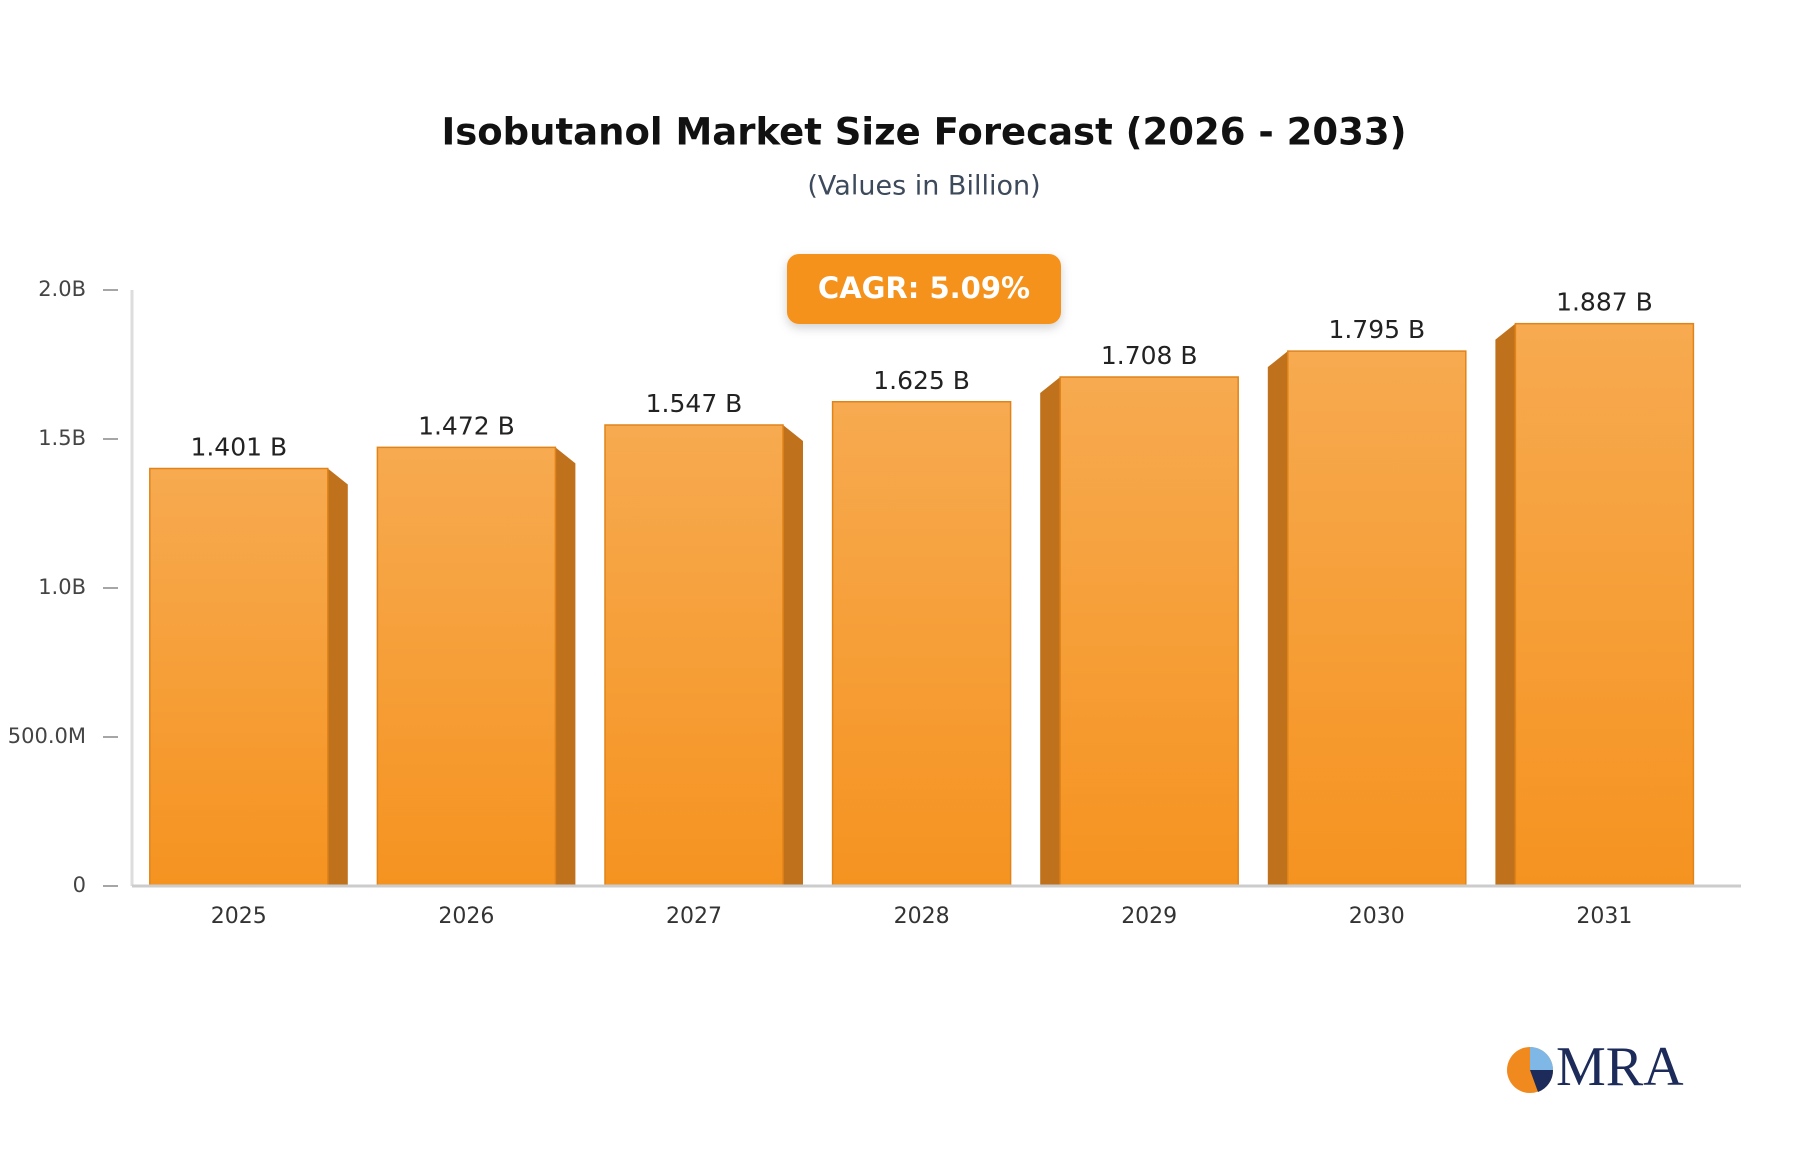  I want to click on value-label: 1.401 B, so click(238, 447).